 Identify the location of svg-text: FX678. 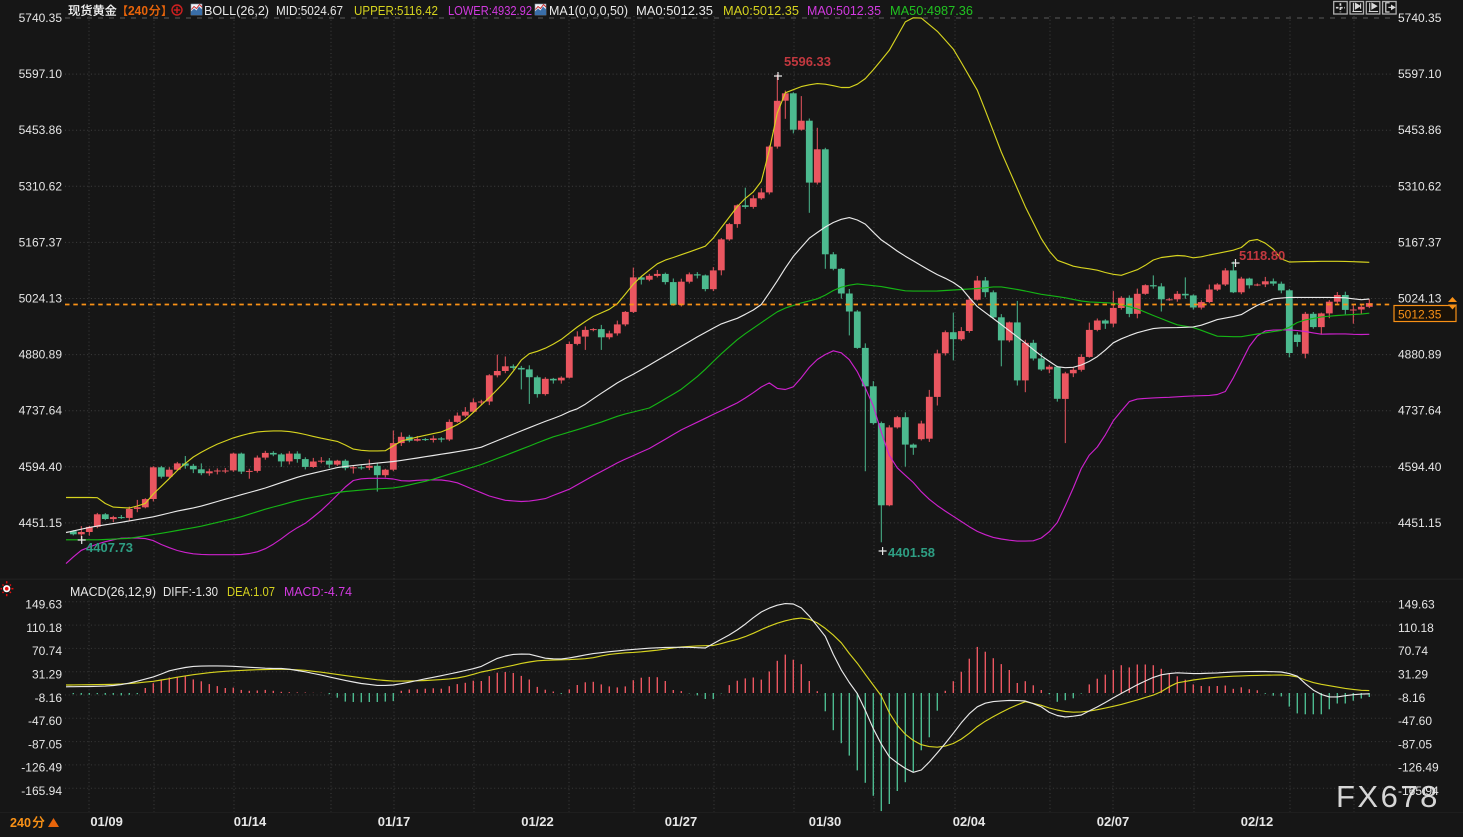
(1388, 796).